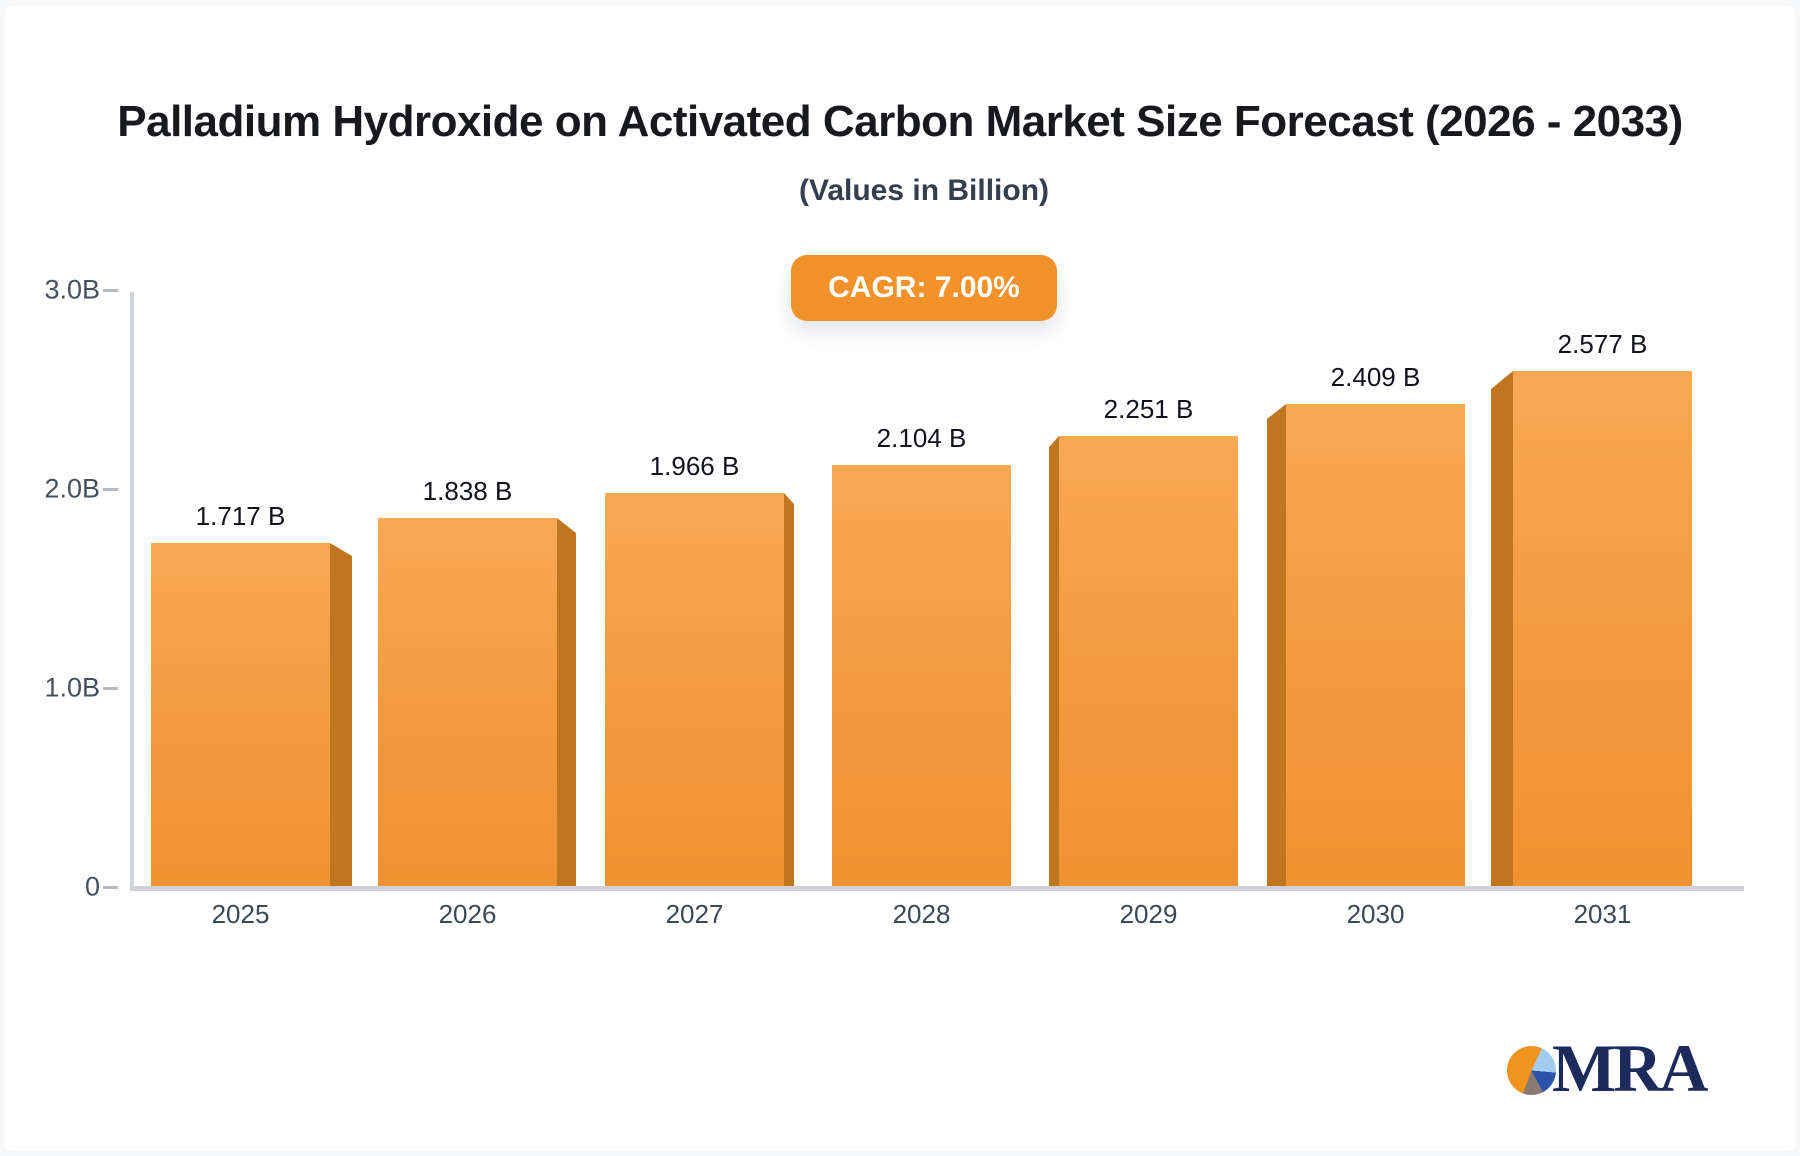  I want to click on x-axis-label: 2025, so click(240, 914).